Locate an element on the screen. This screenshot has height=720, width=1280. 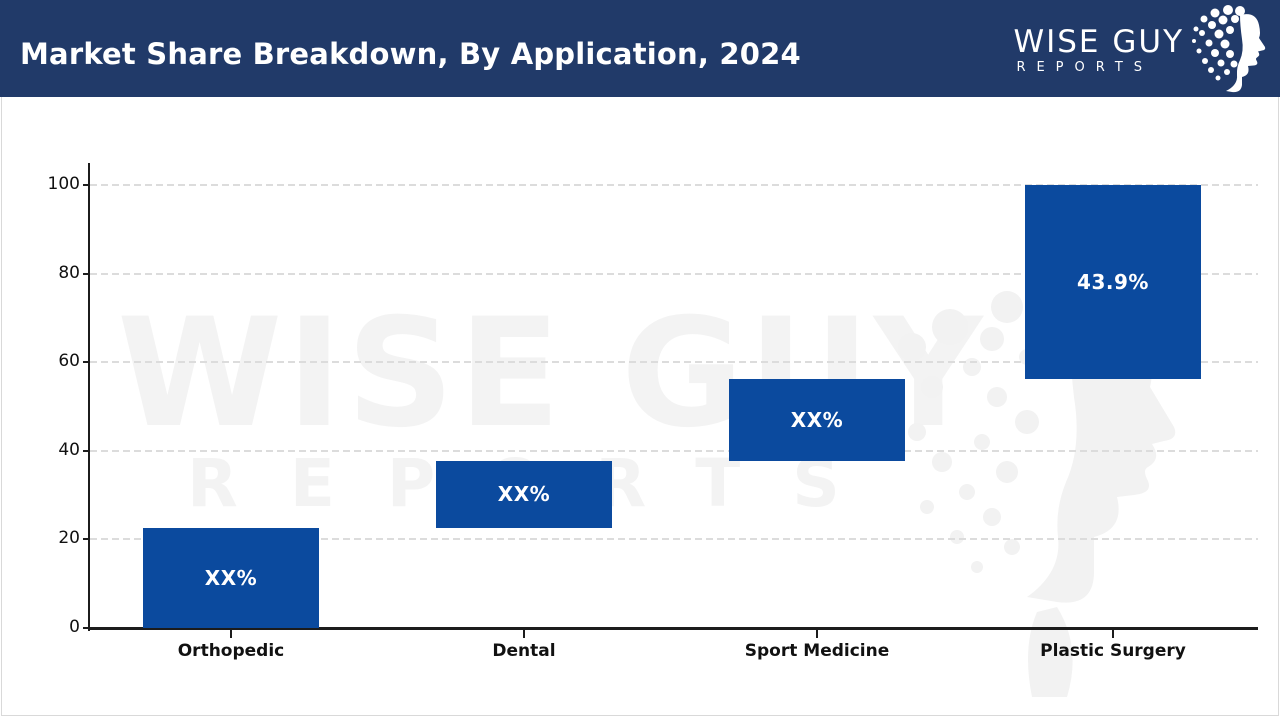
x-axis-line is located at coordinates (674, 628).